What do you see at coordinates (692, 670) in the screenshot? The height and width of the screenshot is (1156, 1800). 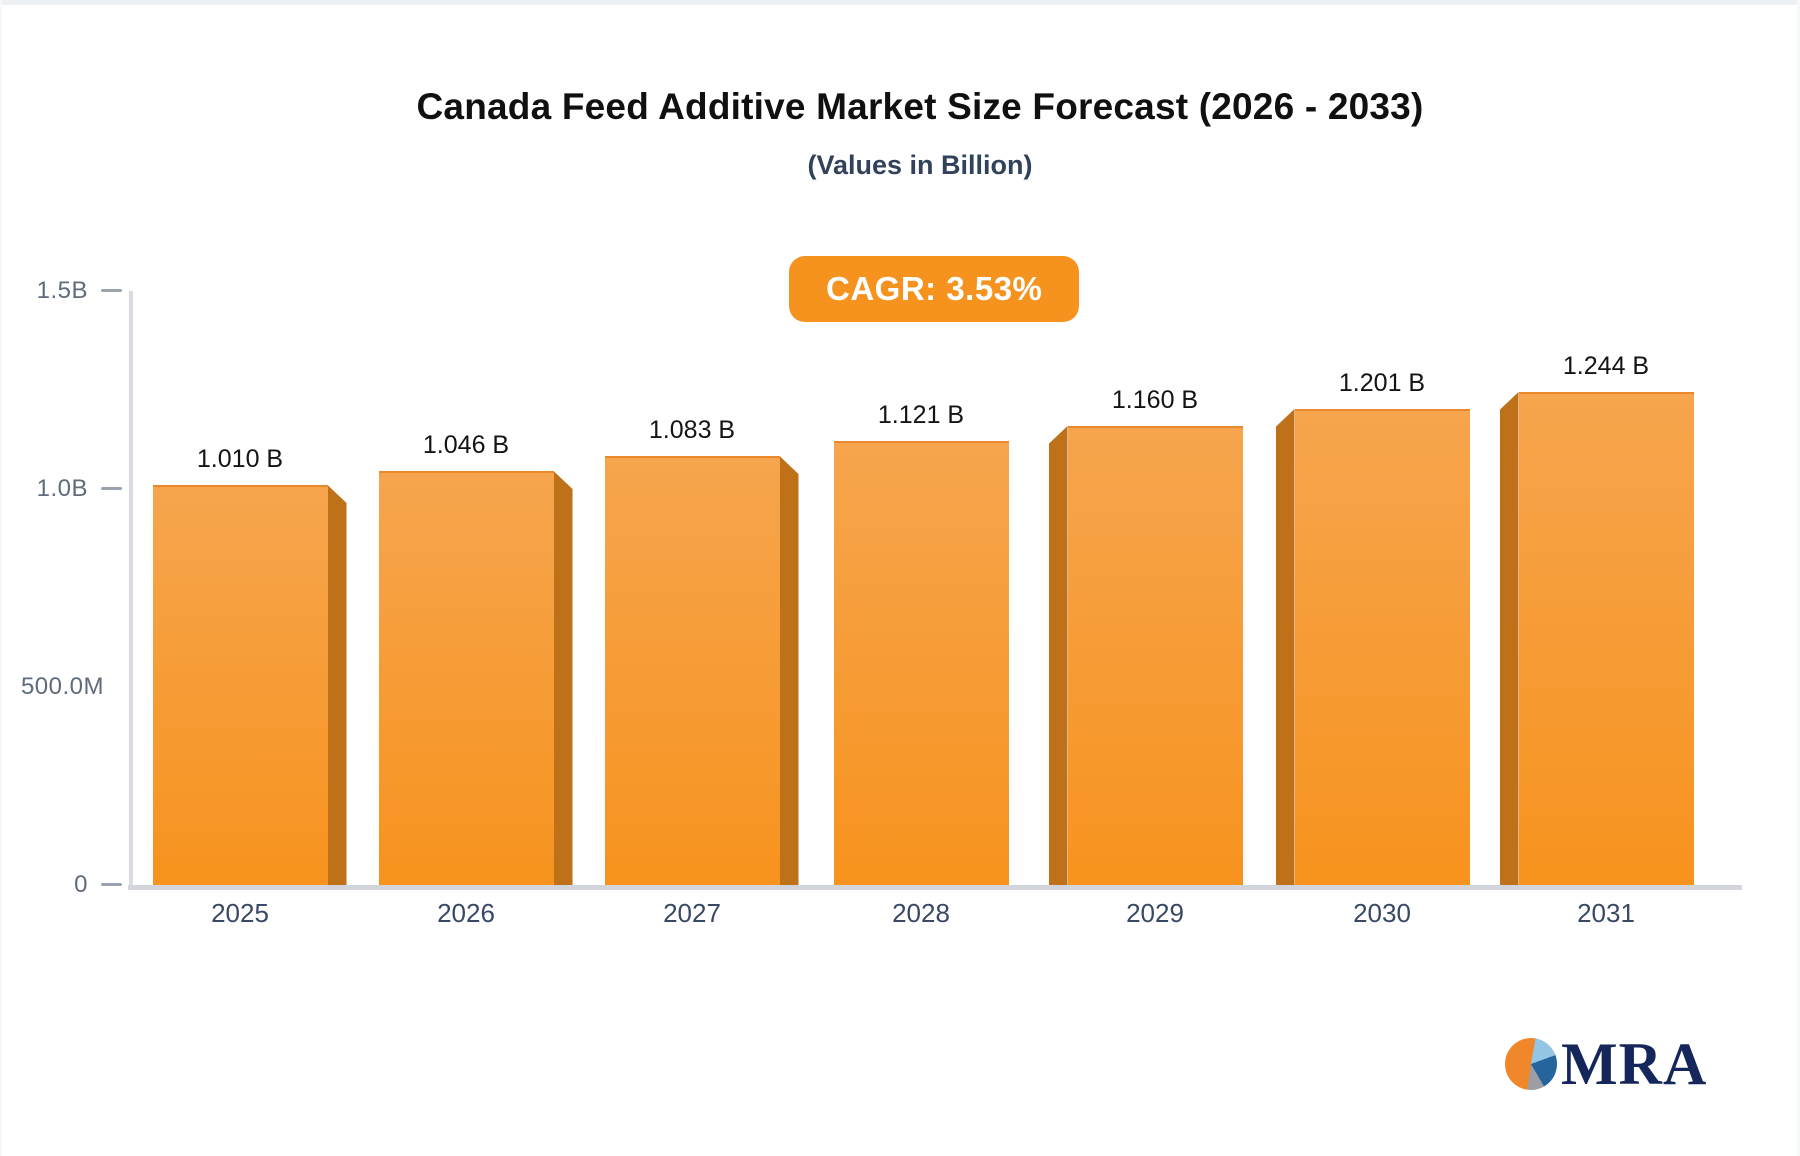 I see `bar-2027` at bounding box center [692, 670].